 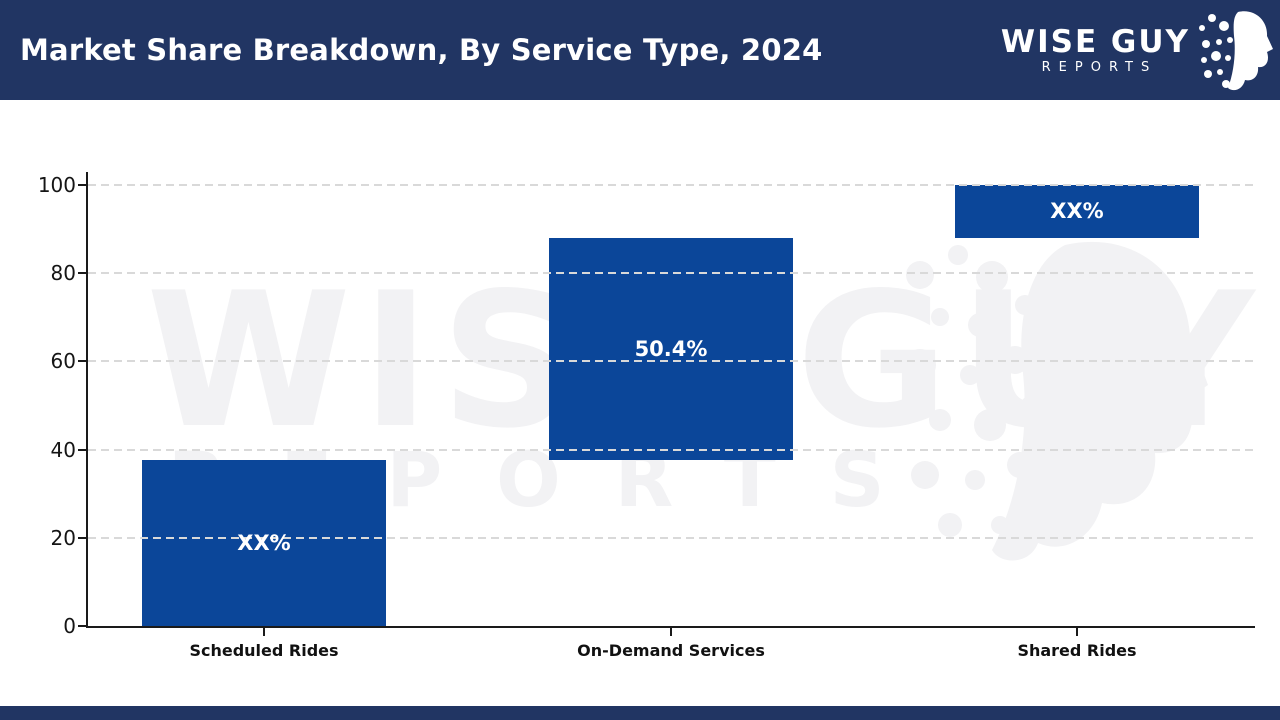 I want to click on gridline-y60, so click(x=671, y=361).